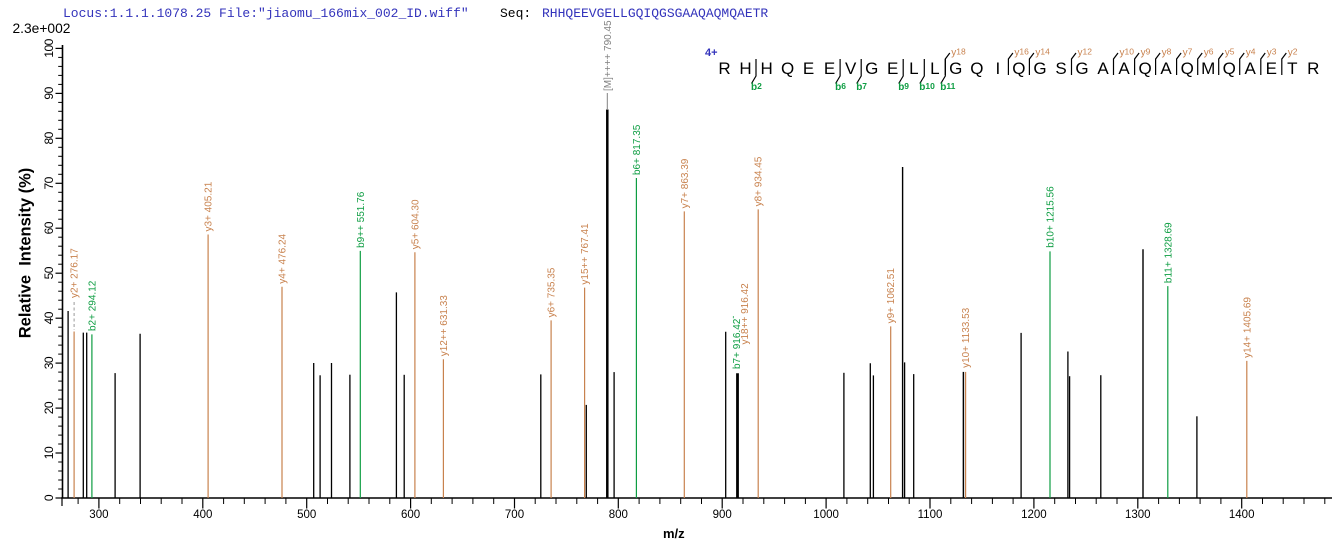 This screenshot has height=559, width=1332. I want to click on svg-text: y18, so click(958, 53).